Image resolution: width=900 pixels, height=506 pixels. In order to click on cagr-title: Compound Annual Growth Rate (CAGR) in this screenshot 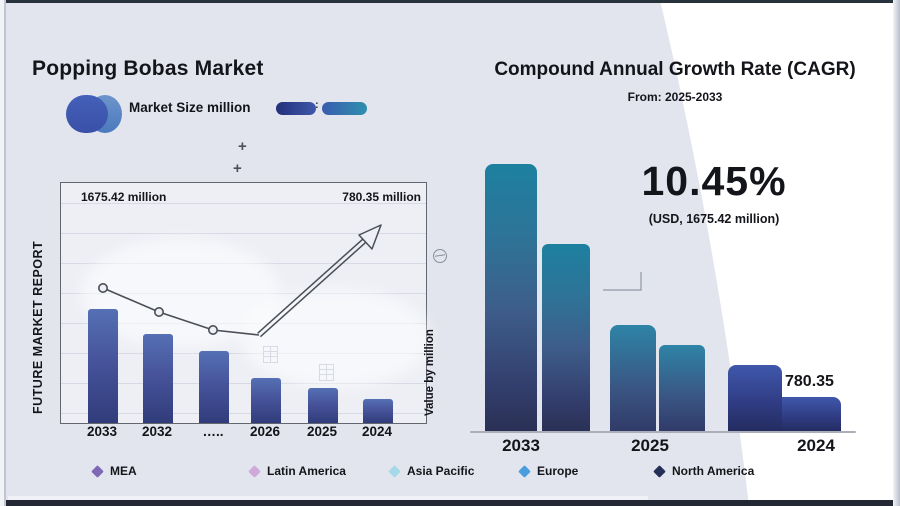, I will do `click(675, 69)`.